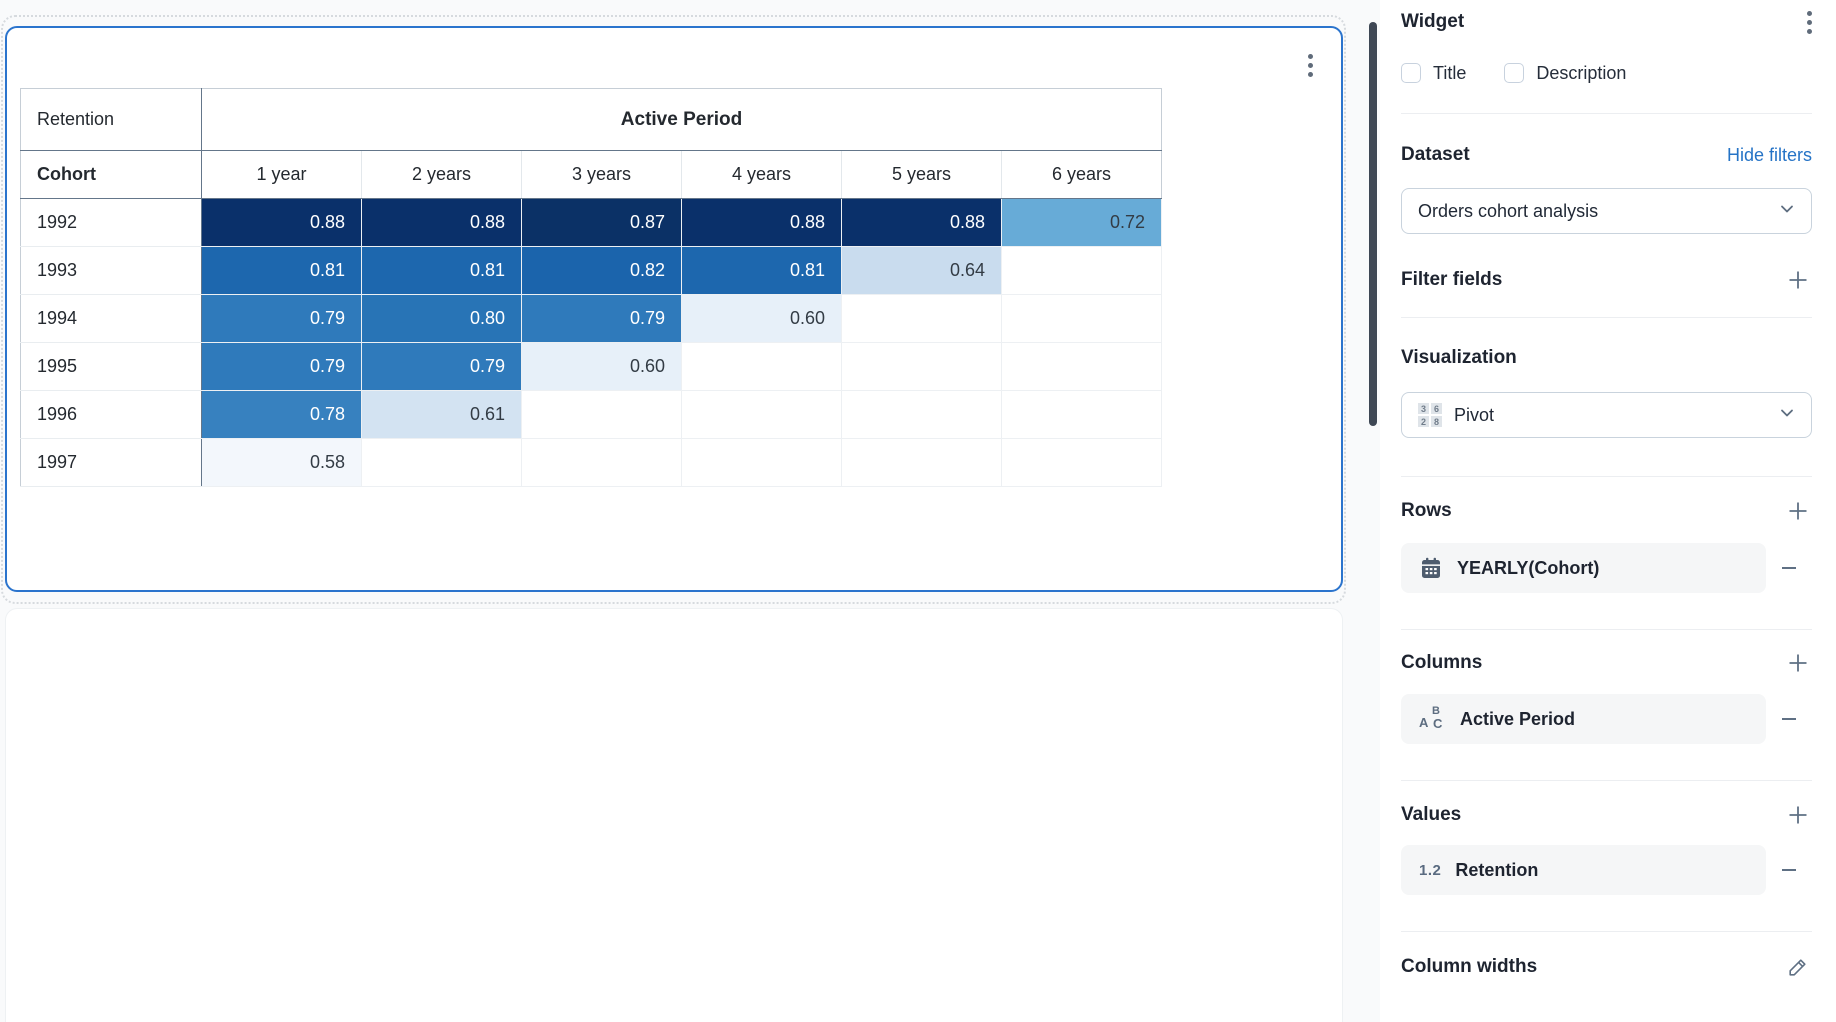  I want to click on pivot-cell: 0.78, so click(281, 414).